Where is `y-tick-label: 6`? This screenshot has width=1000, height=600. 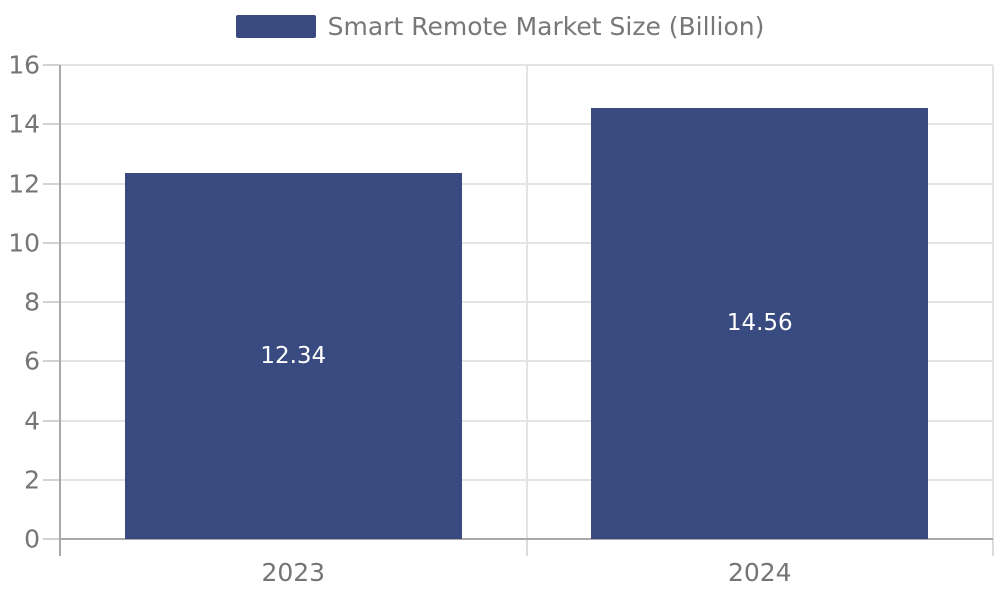 y-tick-label: 6 is located at coordinates (32, 361).